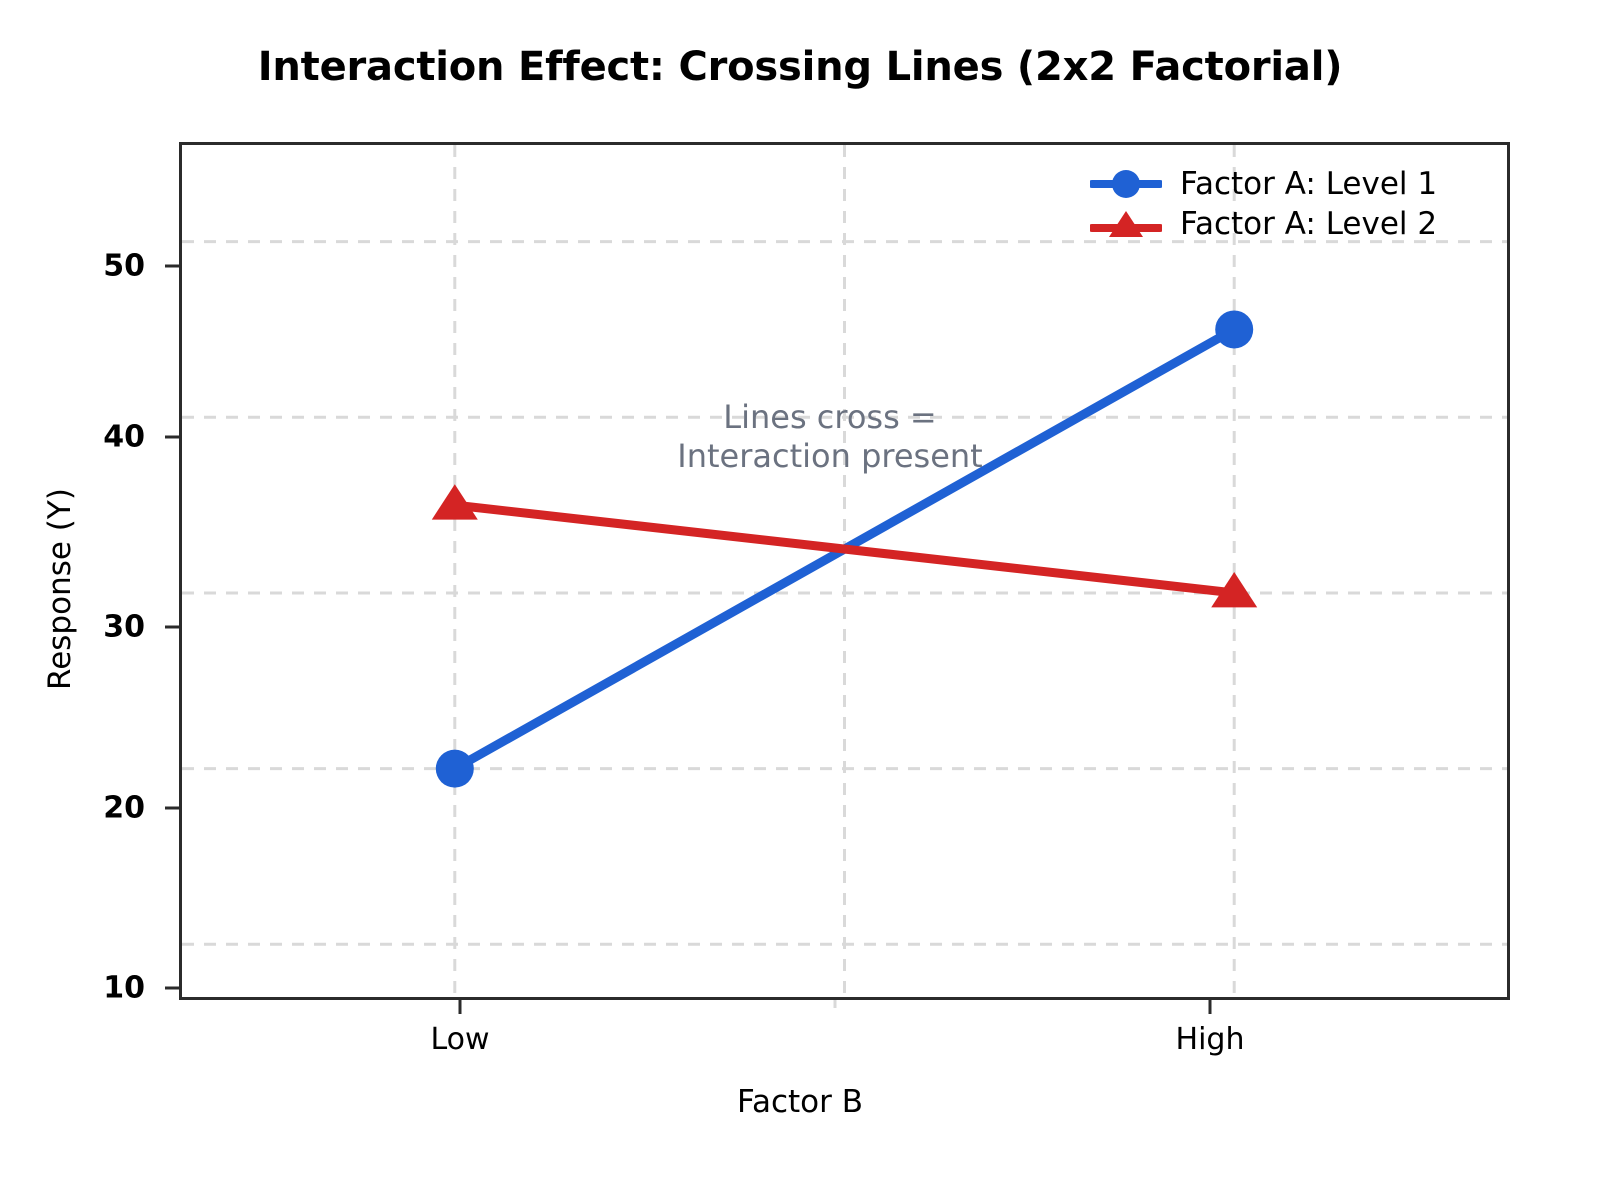 This screenshot has width=1600, height=1200. What do you see at coordinates (124, 988) in the screenshot?
I see `y-tick-label-10: 10` at bounding box center [124, 988].